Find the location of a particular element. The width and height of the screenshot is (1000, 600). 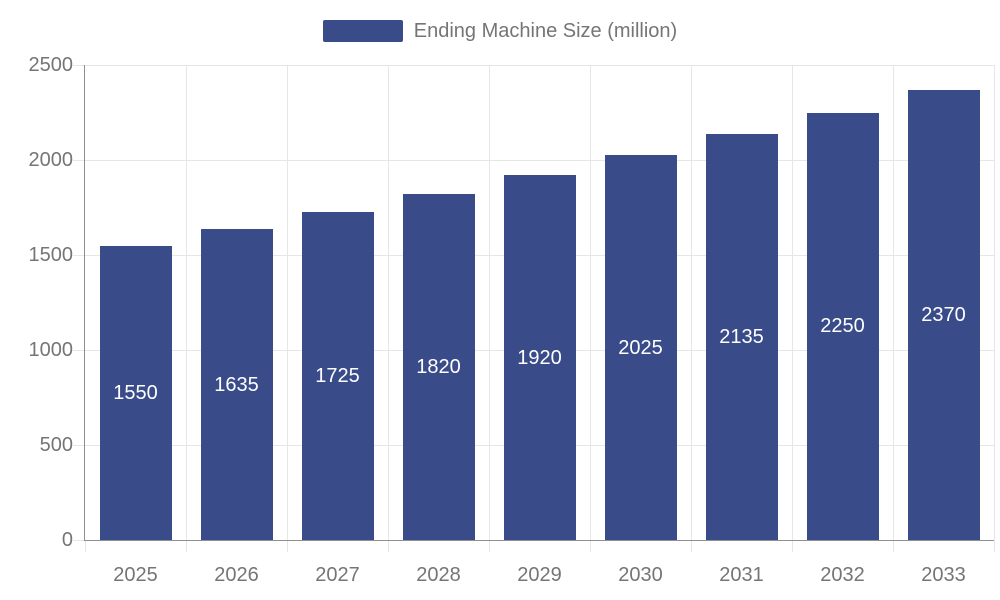

bar-value-label: 1635 is located at coordinates (236, 384).